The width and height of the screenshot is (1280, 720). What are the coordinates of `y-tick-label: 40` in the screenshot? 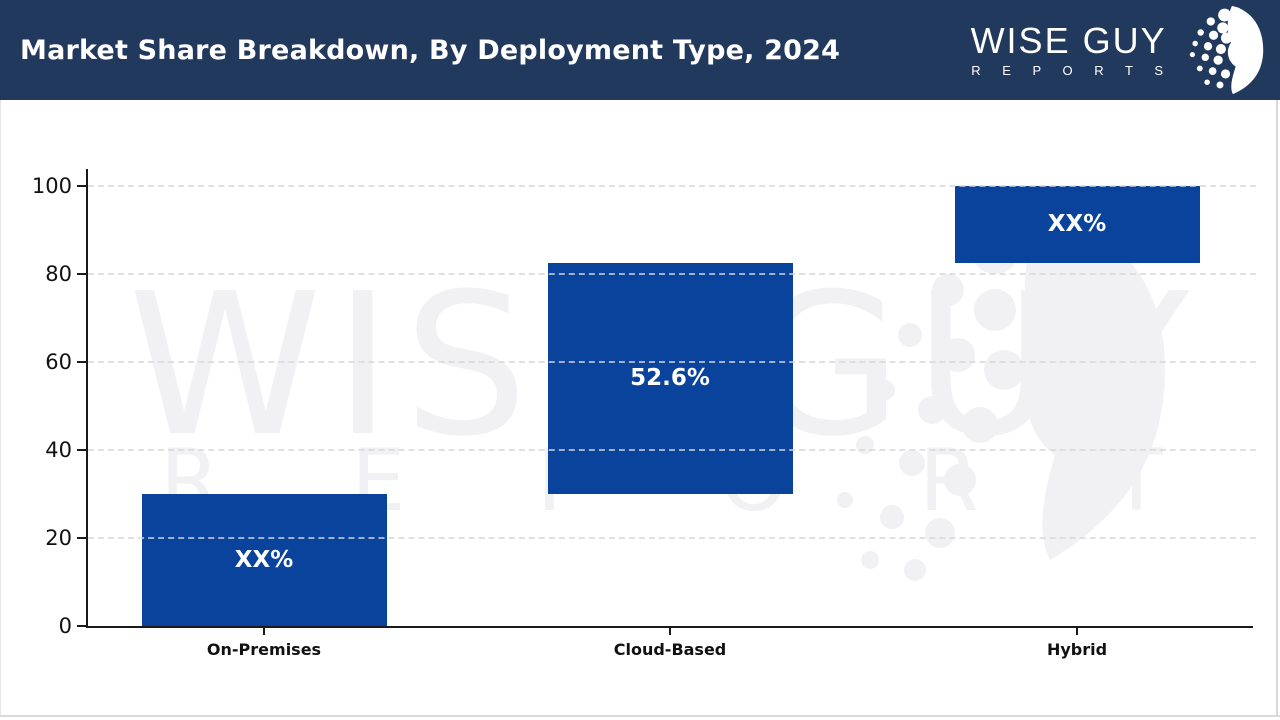 It's located at (58, 450).